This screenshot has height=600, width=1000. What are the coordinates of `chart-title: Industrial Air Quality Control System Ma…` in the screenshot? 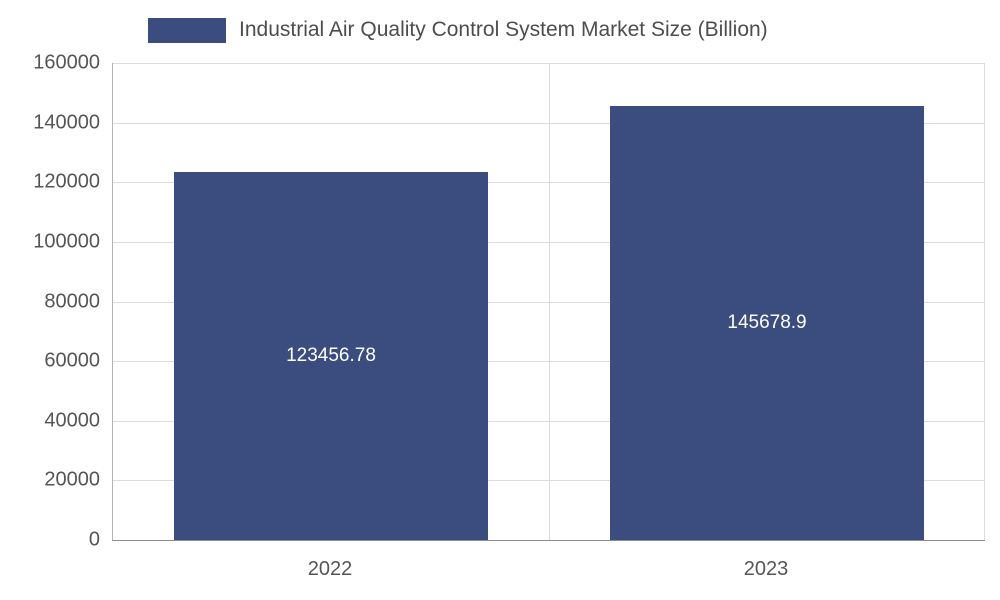 It's located at (503, 29).